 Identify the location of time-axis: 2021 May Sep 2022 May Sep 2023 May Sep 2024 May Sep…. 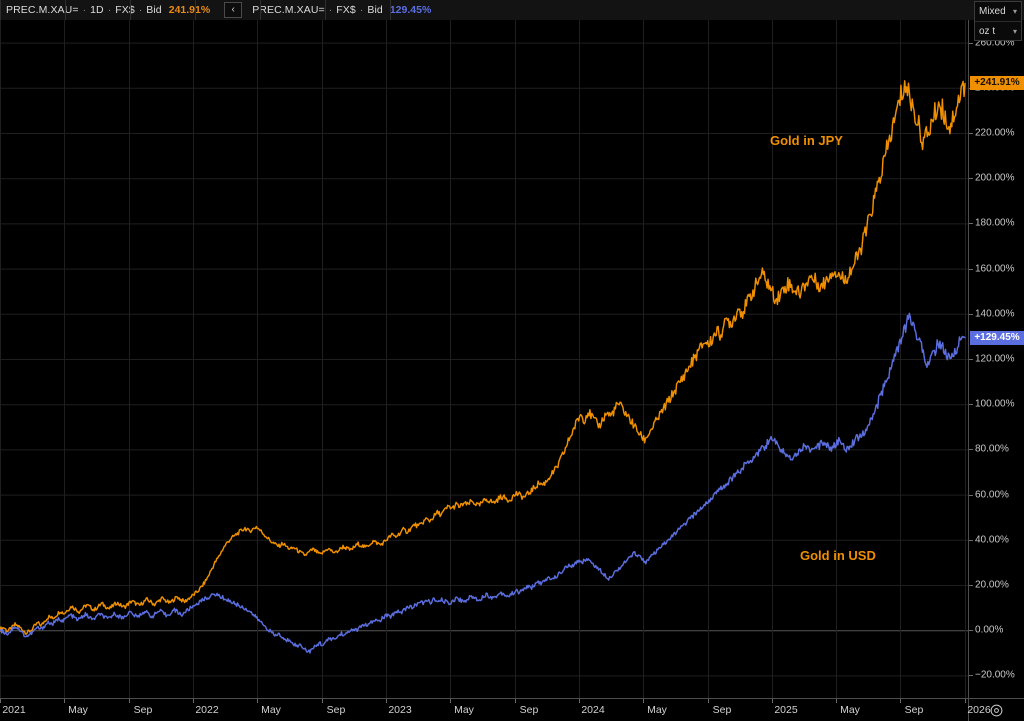
(512, 709).